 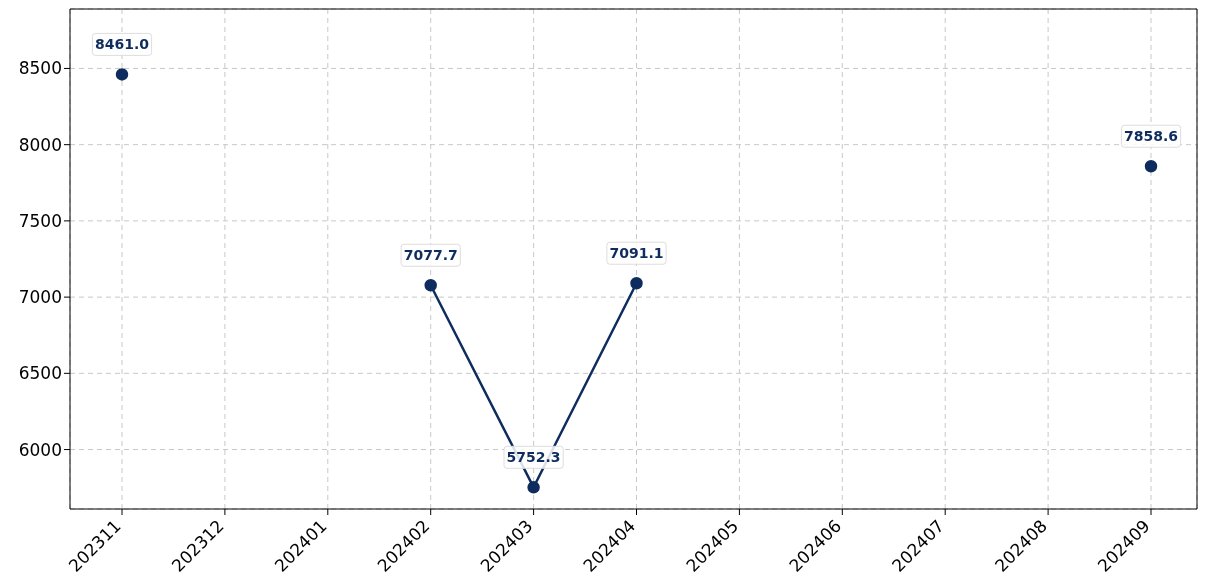 I want to click on data-label: 7091.1, so click(x=636, y=253).